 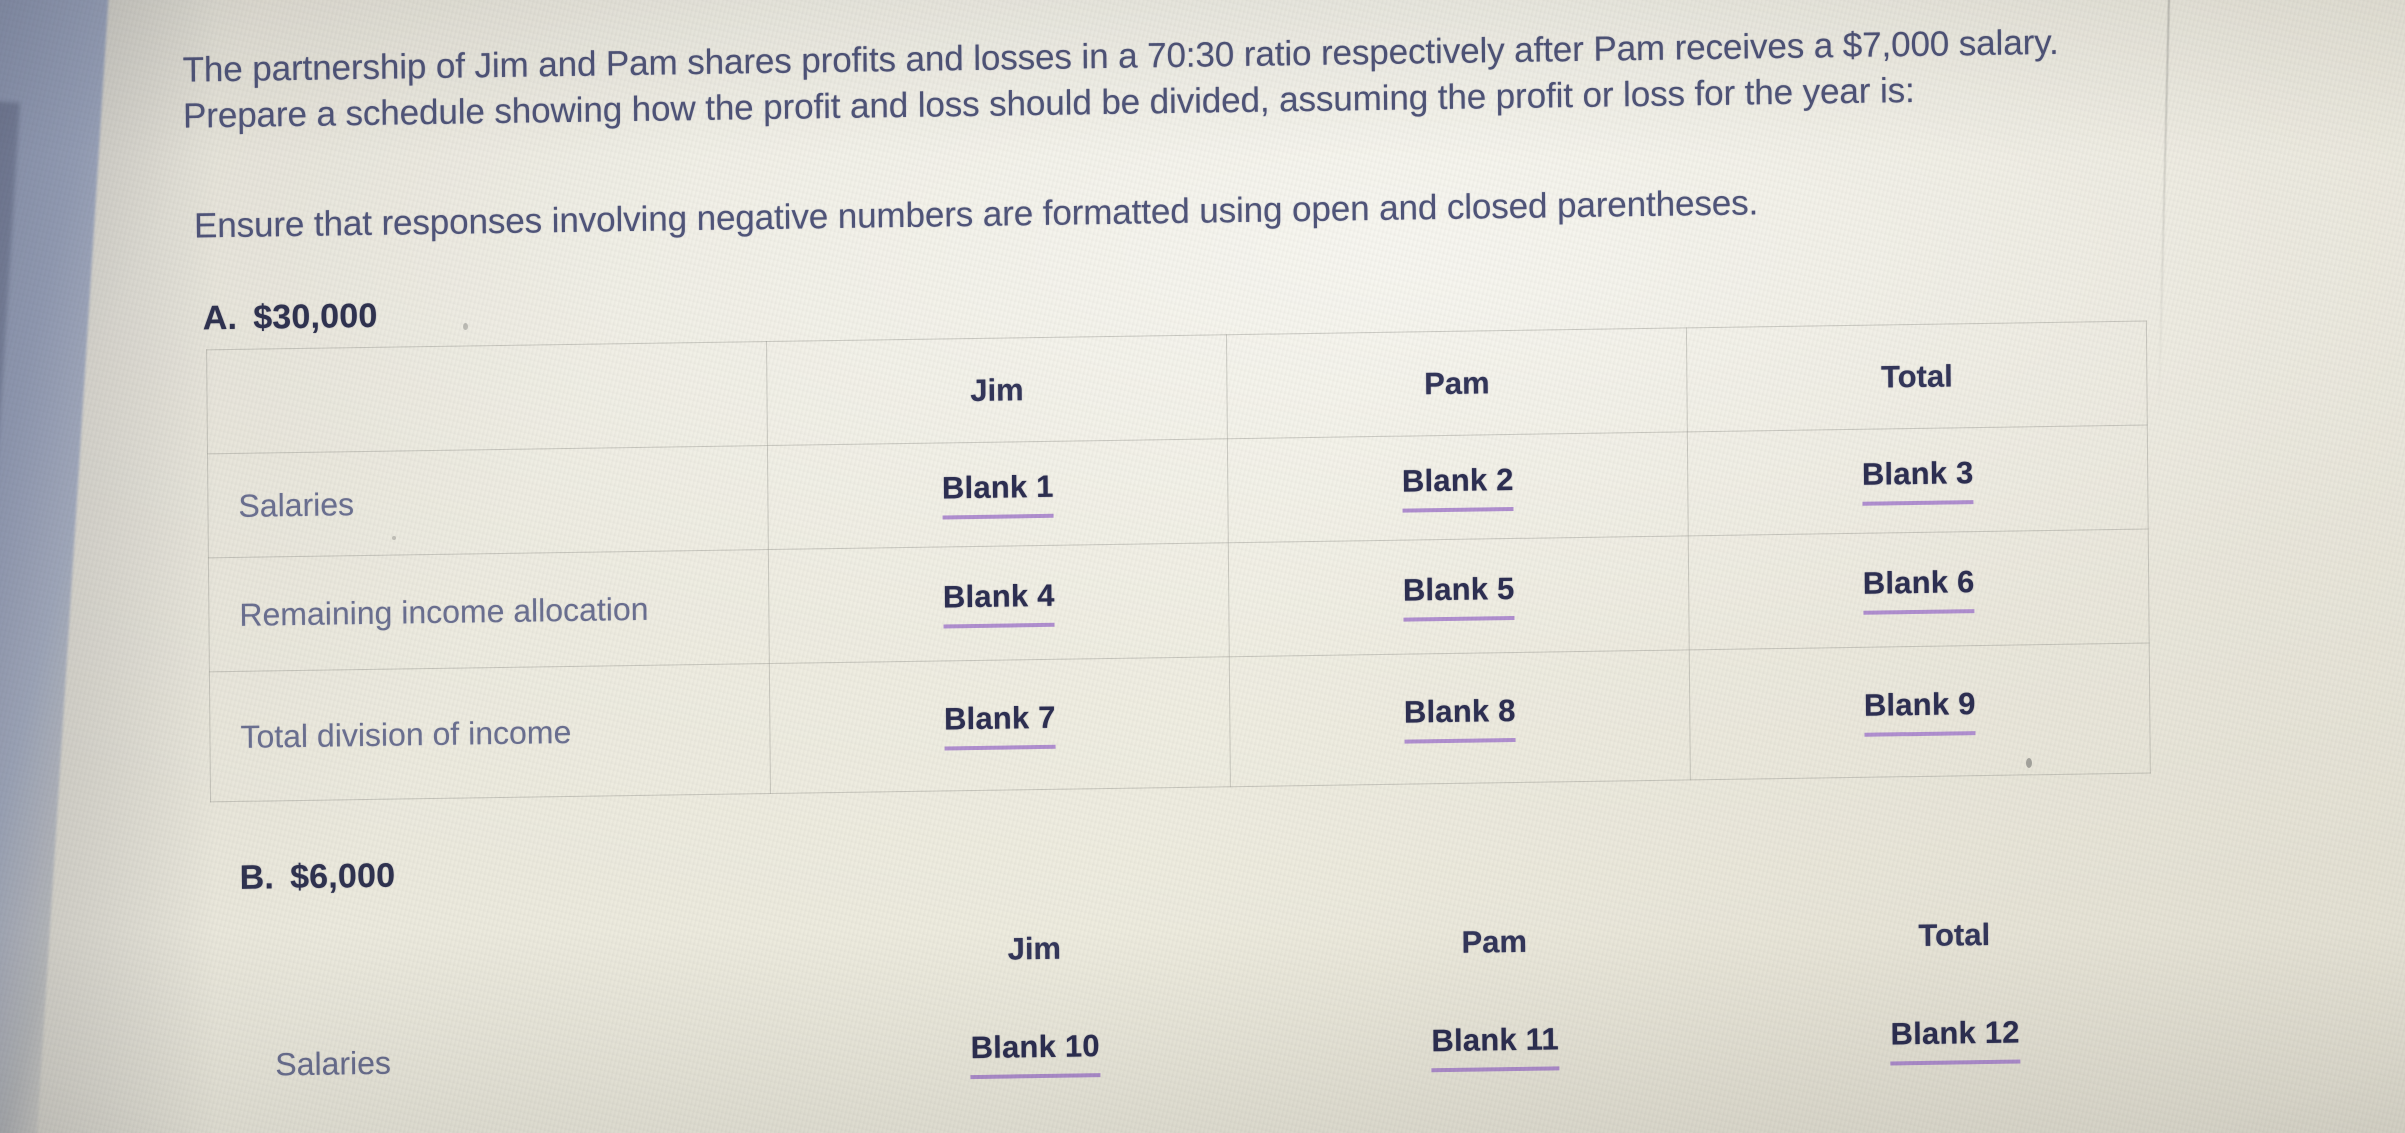 I want to click on blank-1: Blank 1, so click(x=997, y=494).